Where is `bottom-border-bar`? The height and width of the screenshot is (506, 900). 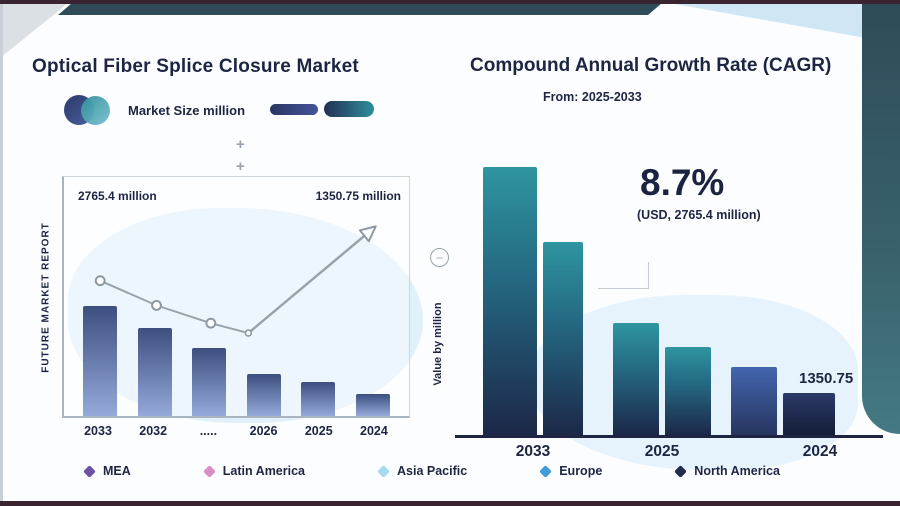
bottom-border-bar is located at coordinates (450, 503).